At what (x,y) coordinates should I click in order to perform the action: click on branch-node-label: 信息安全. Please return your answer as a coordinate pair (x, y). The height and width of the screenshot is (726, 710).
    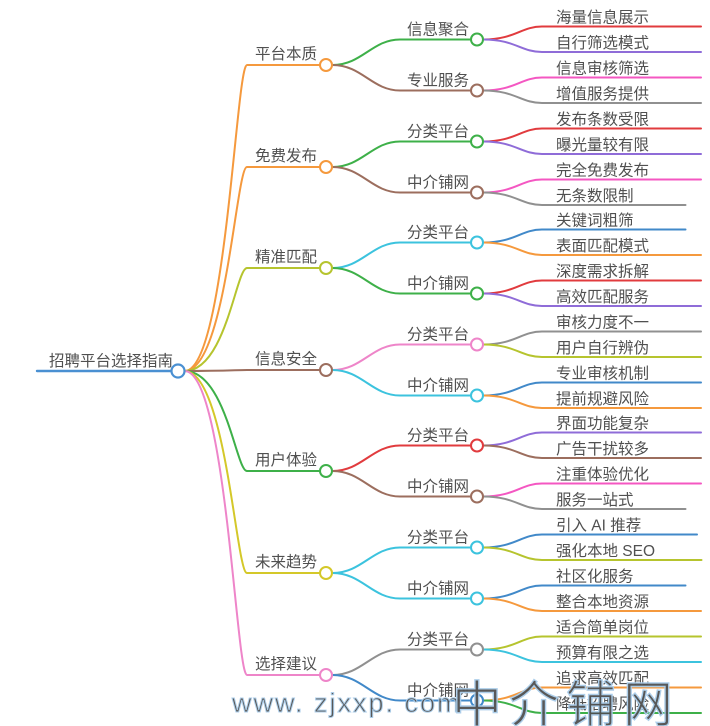
    Looking at the image, I should click on (286, 359).